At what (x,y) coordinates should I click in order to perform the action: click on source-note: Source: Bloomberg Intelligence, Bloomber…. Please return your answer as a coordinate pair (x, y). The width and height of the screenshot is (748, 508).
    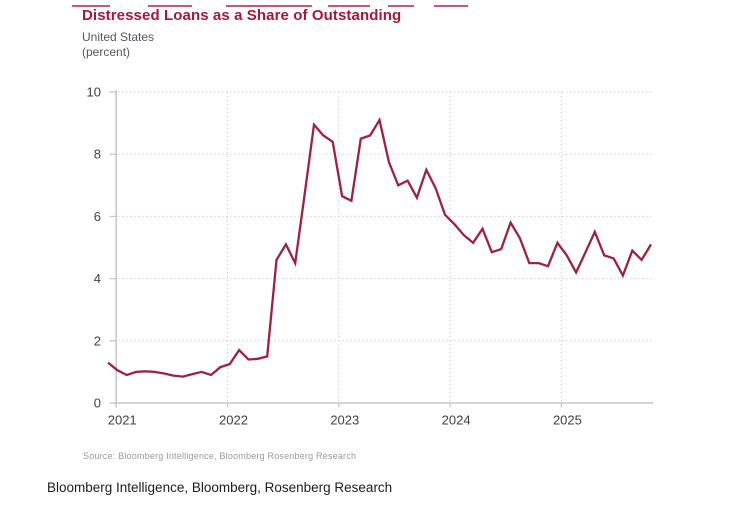
    Looking at the image, I should click on (220, 456).